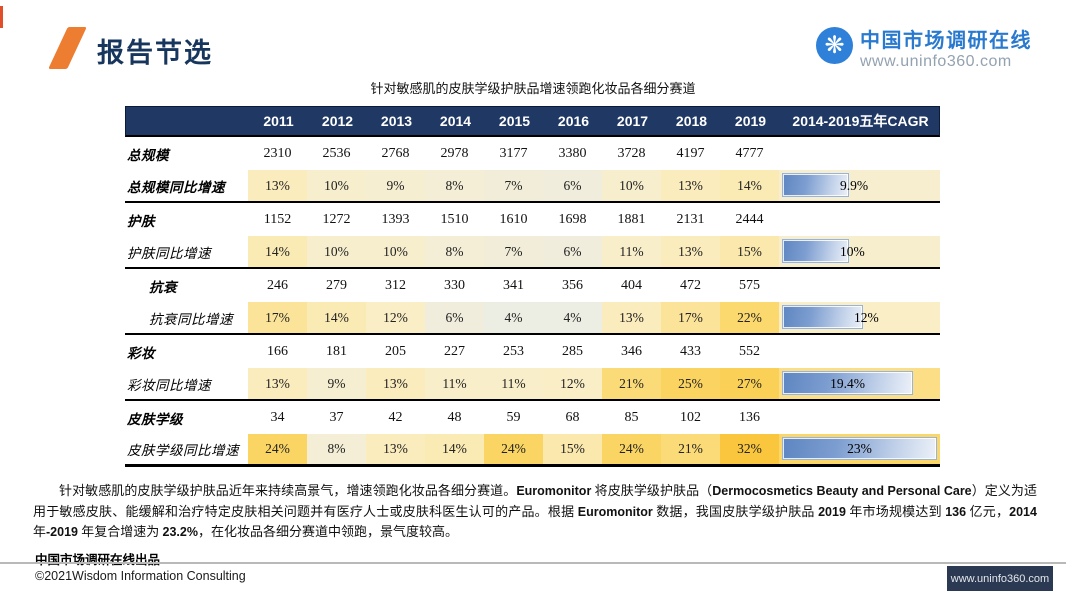  I want to click on cagr-value-label: 19.4%, so click(847, 383).